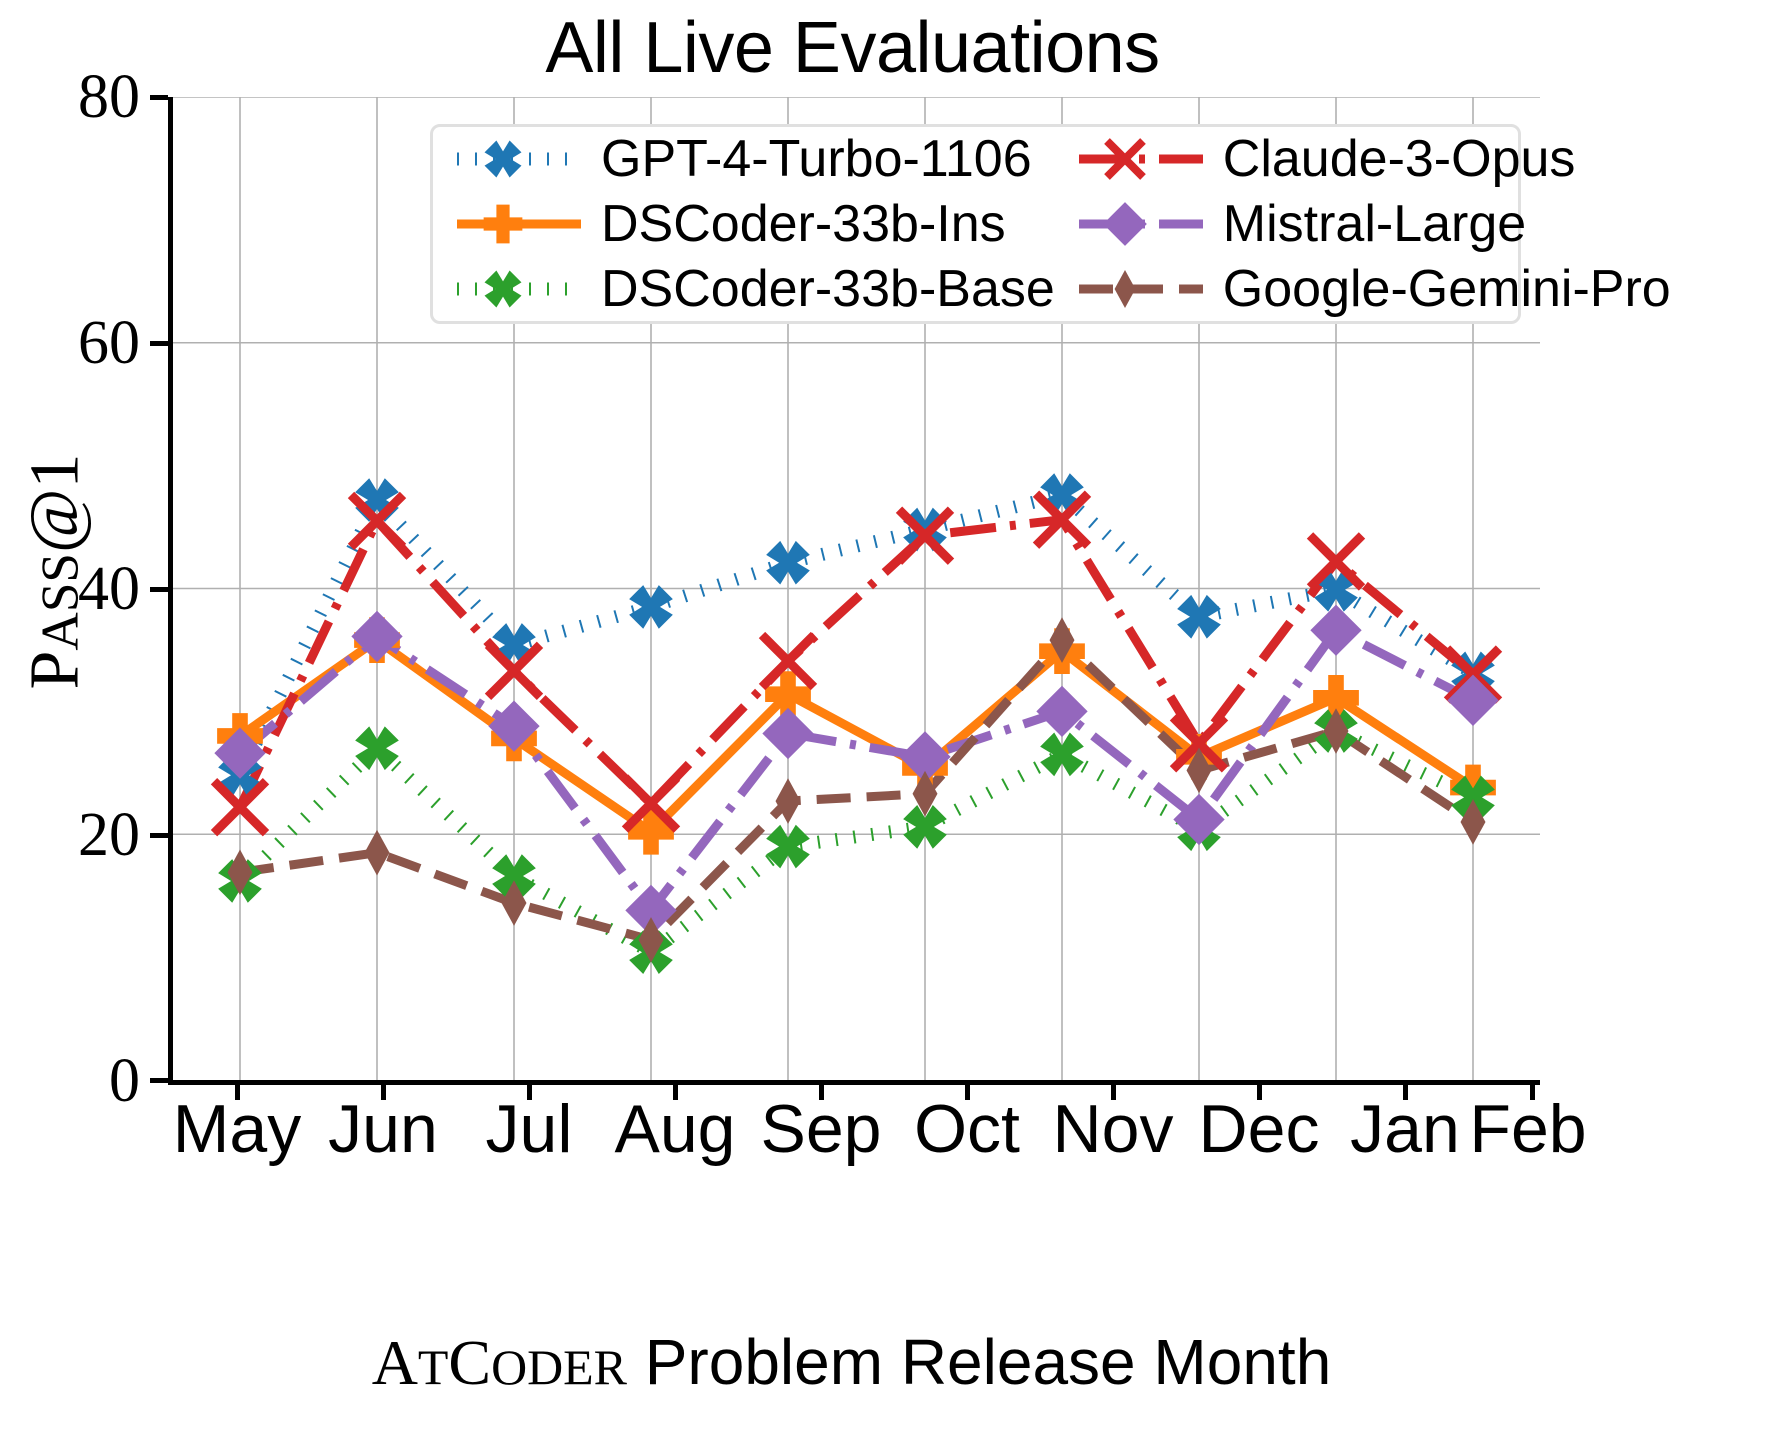 This screenshot has height=1439, width=1782. Describe the element at coordinates (1446, 288) in the screenshot. I see `legend-label: Google-Gemini-Pro` at that location.